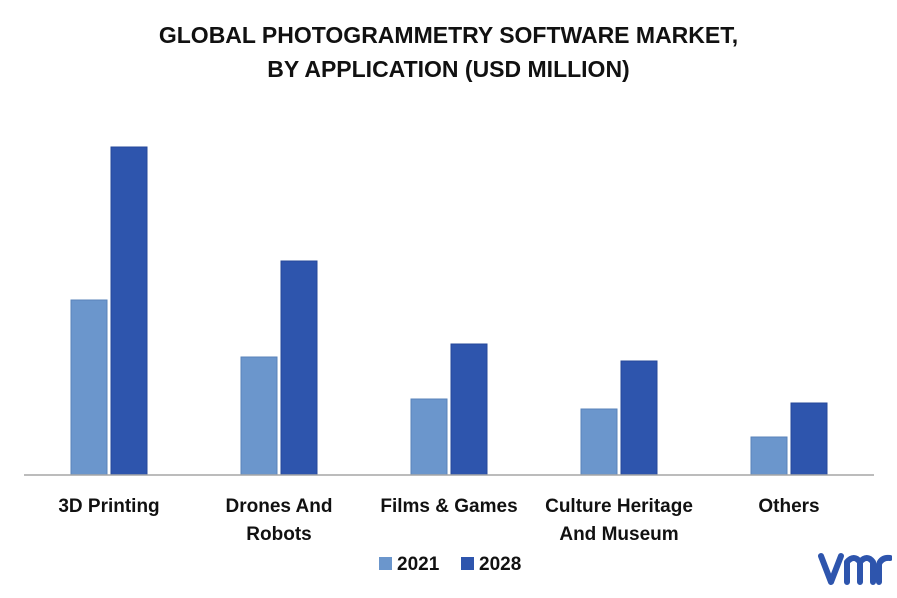 This screenshot has height=598, width=897. I want to click on category-label-line: Robots, so click(278, 534).